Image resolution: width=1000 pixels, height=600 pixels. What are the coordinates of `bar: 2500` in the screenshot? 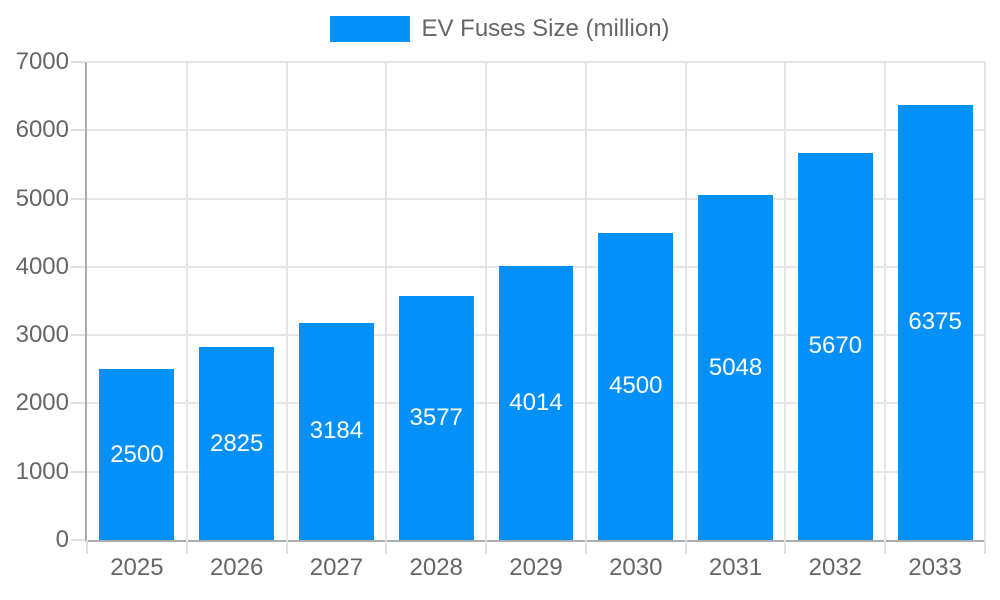 It's located at (137, 454).